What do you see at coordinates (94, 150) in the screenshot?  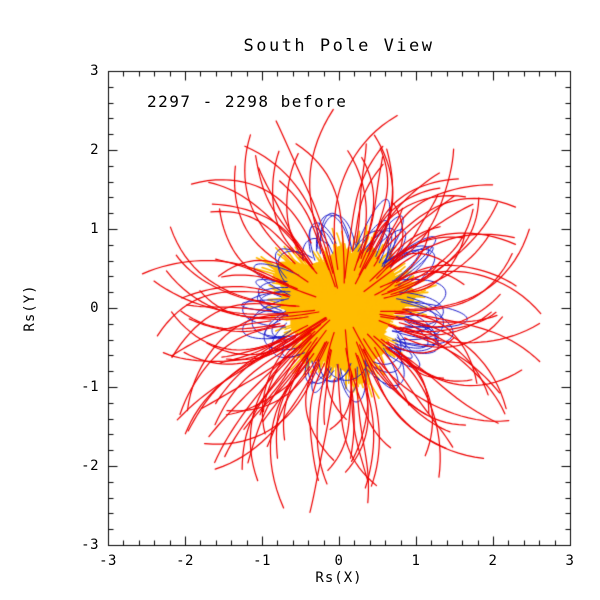 I see `y-tick-label: 2` at bounding box center [94, 150].